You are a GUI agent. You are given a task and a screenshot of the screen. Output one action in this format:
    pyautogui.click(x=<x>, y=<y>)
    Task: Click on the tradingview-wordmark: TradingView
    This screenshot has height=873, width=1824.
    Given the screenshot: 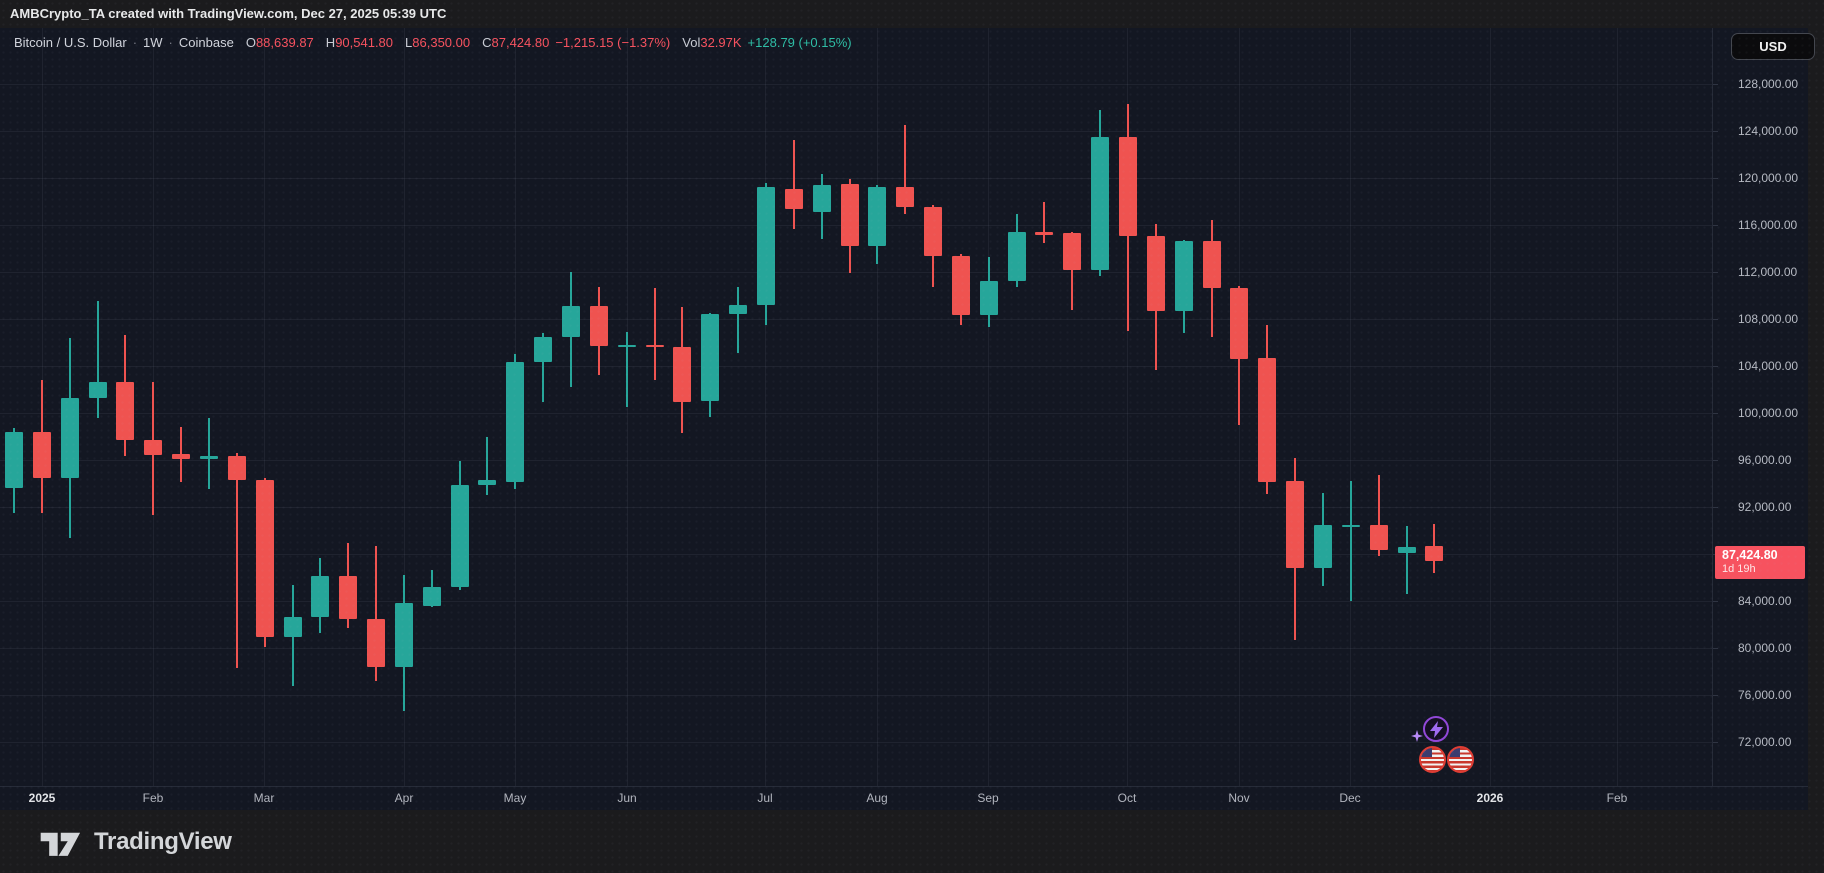 What is the action you would take?
    pyautogui.click(x=163, y=841)
    